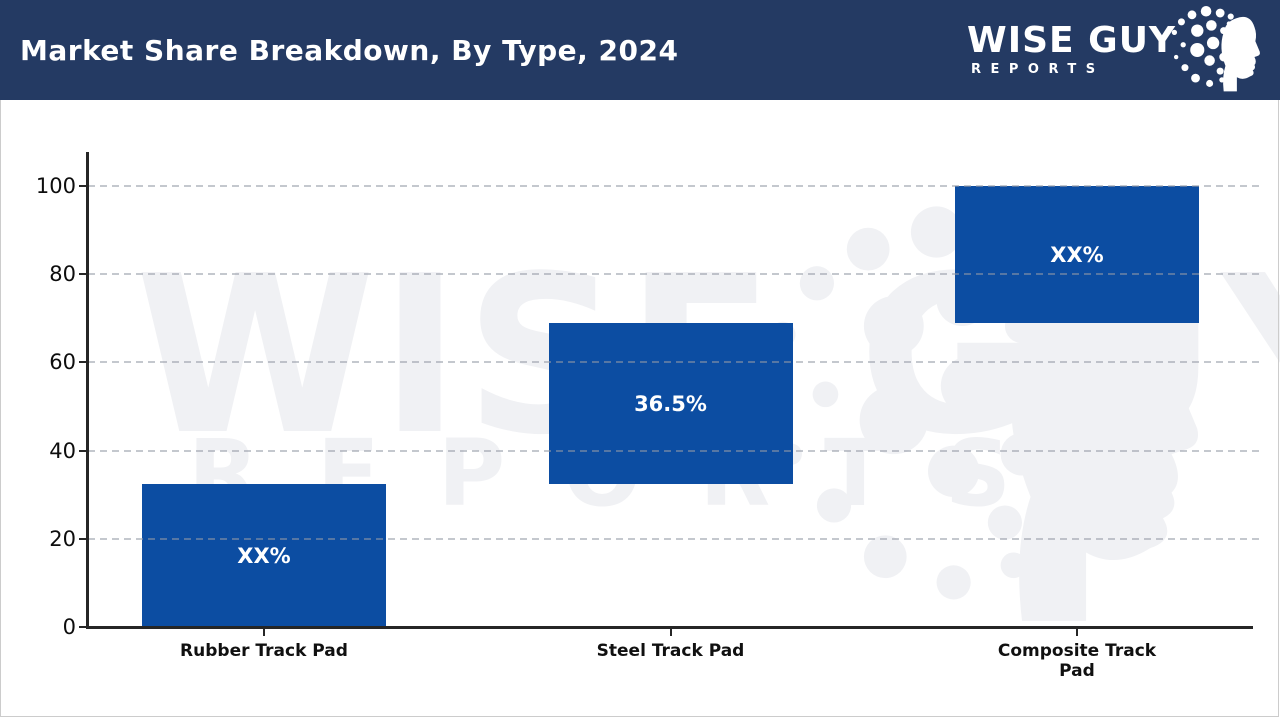 The width and height of the screenshot is (1280, 720). Describe the element at coordinates (670, 651) in the screenshot. I see `x-tick-label: Steel Track Pad` at that location.